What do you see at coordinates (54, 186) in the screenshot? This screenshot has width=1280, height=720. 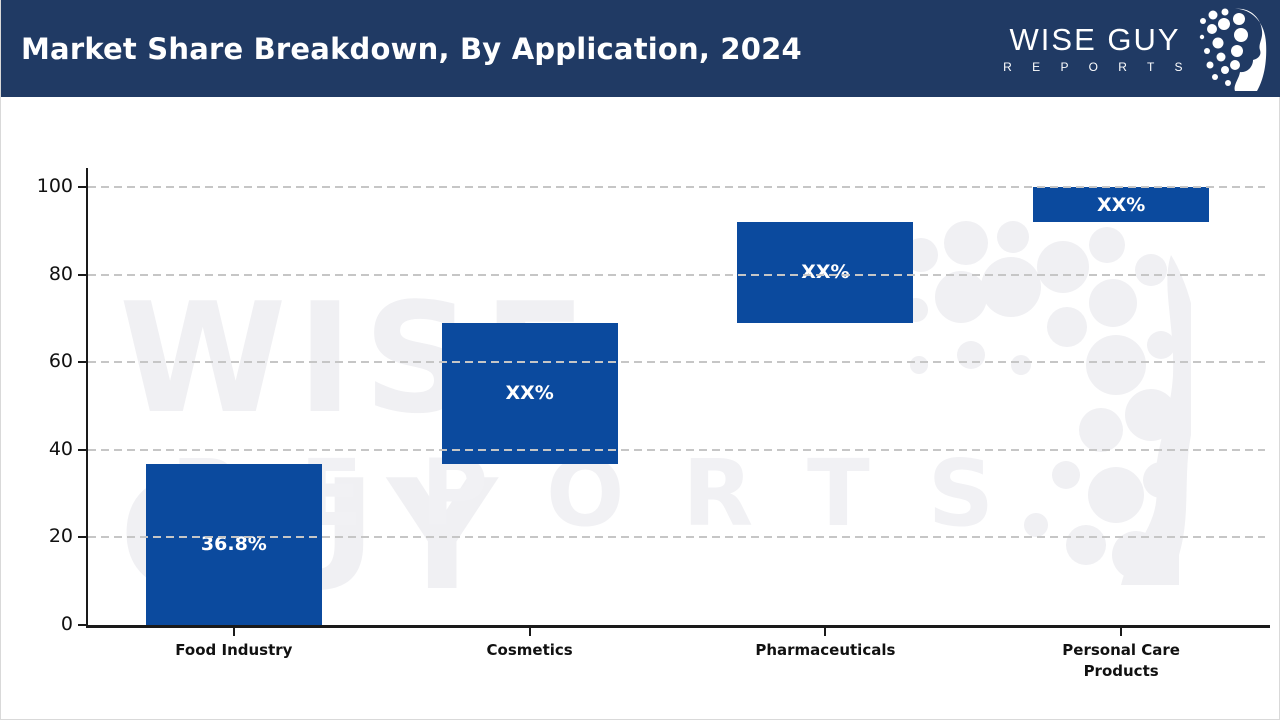 I see `y-tick-label-100: 100` at bounding box center [54, 186].